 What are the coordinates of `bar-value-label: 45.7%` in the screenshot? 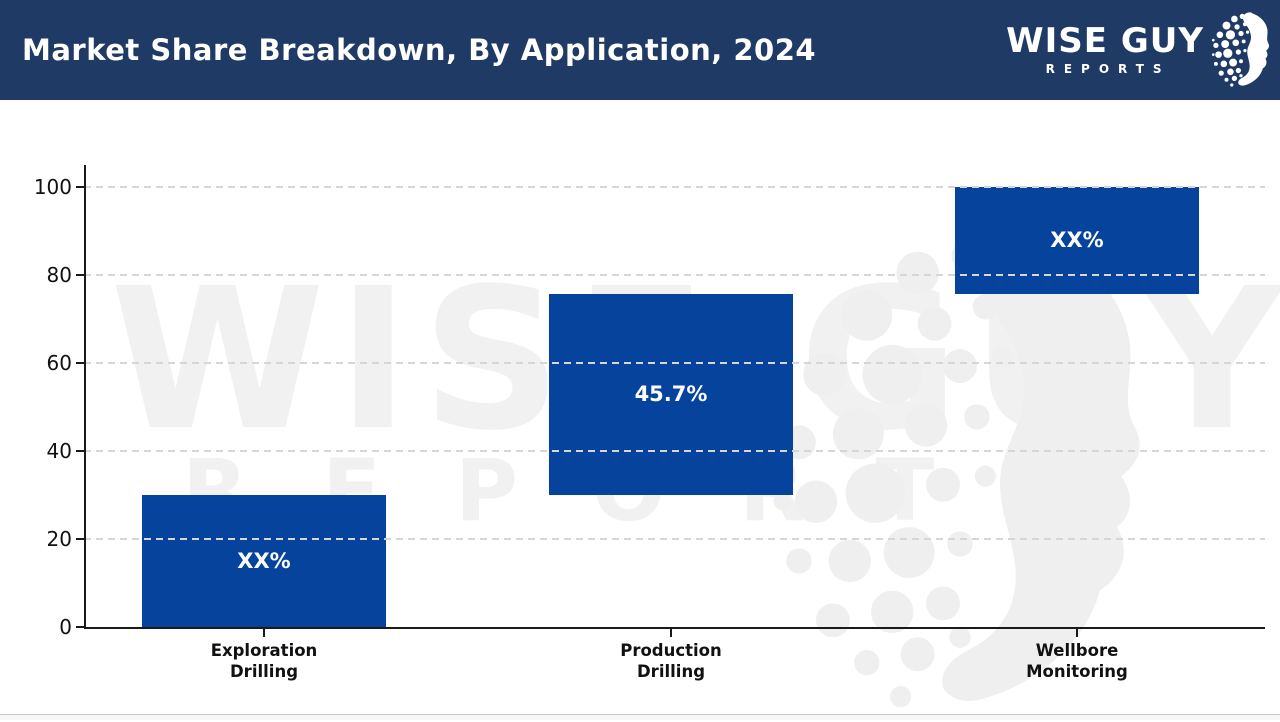 It's located at (671, 394).